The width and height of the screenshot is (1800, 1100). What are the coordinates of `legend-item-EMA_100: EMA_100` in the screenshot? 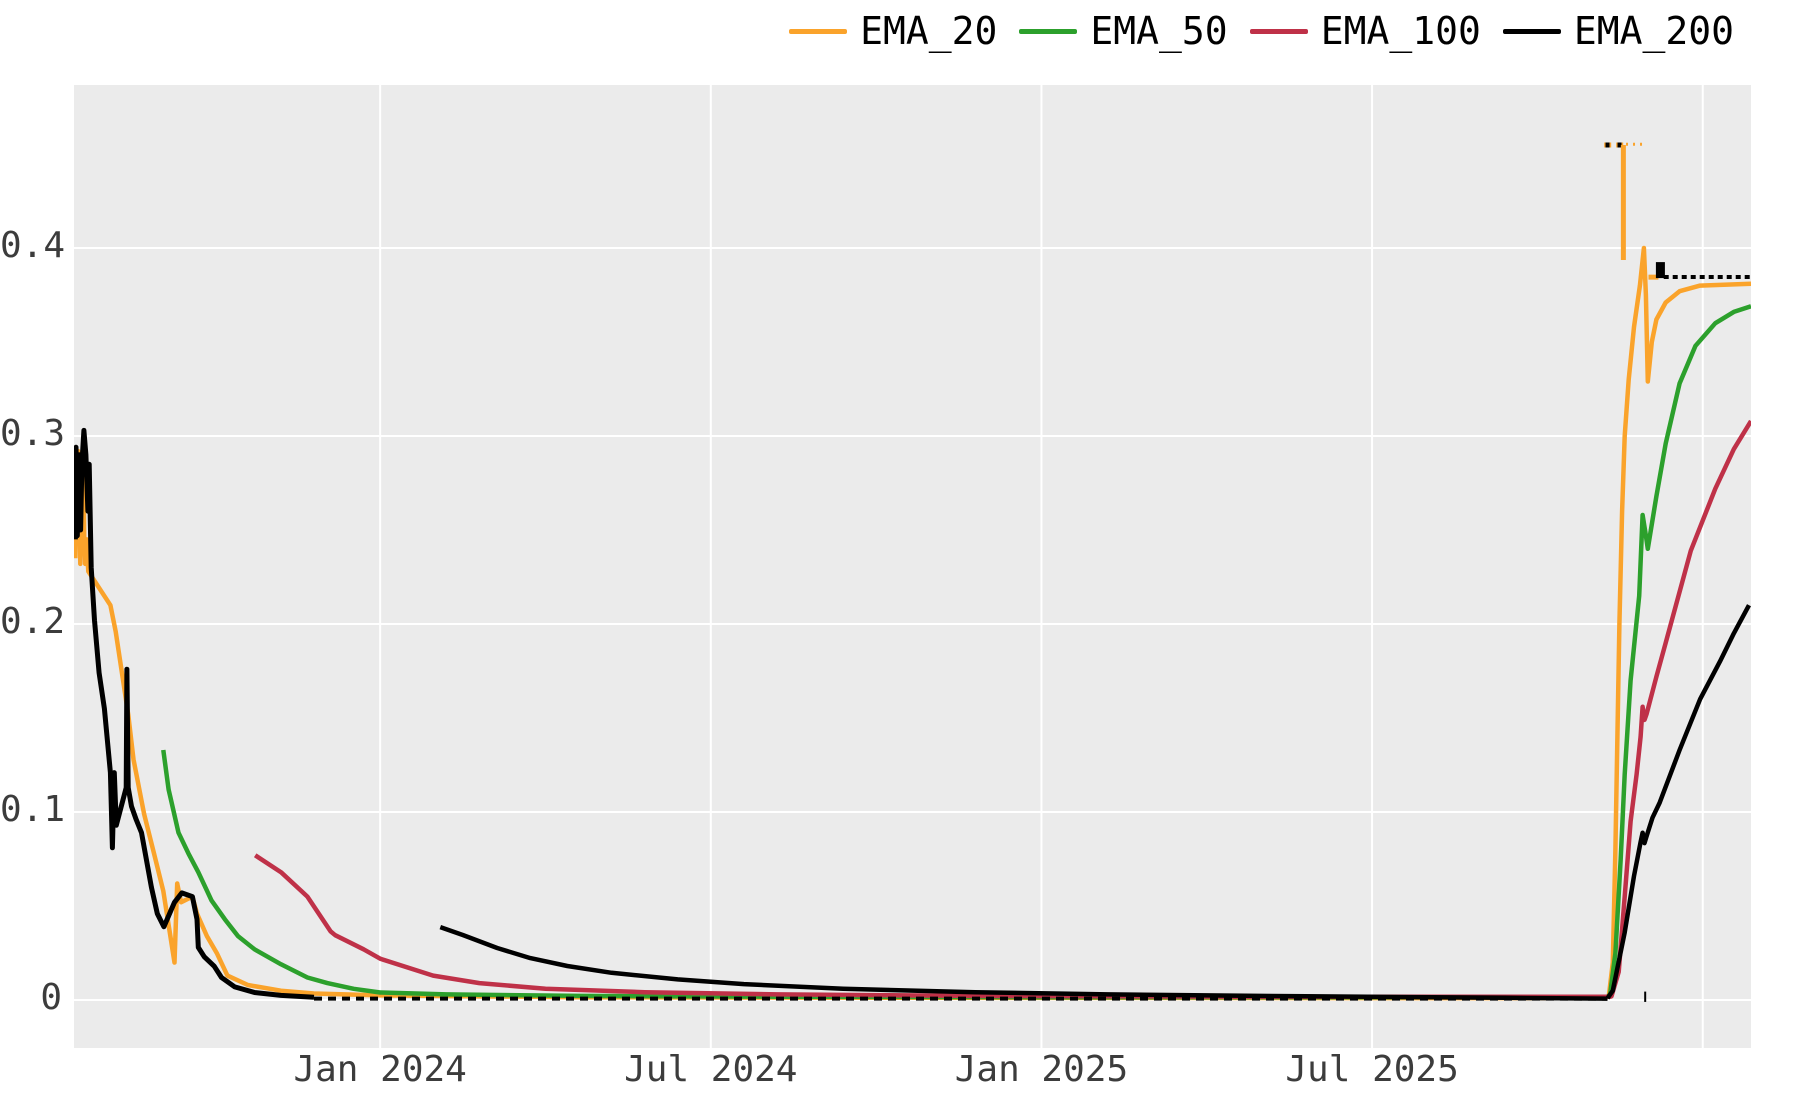 It's located at (1365, 31).